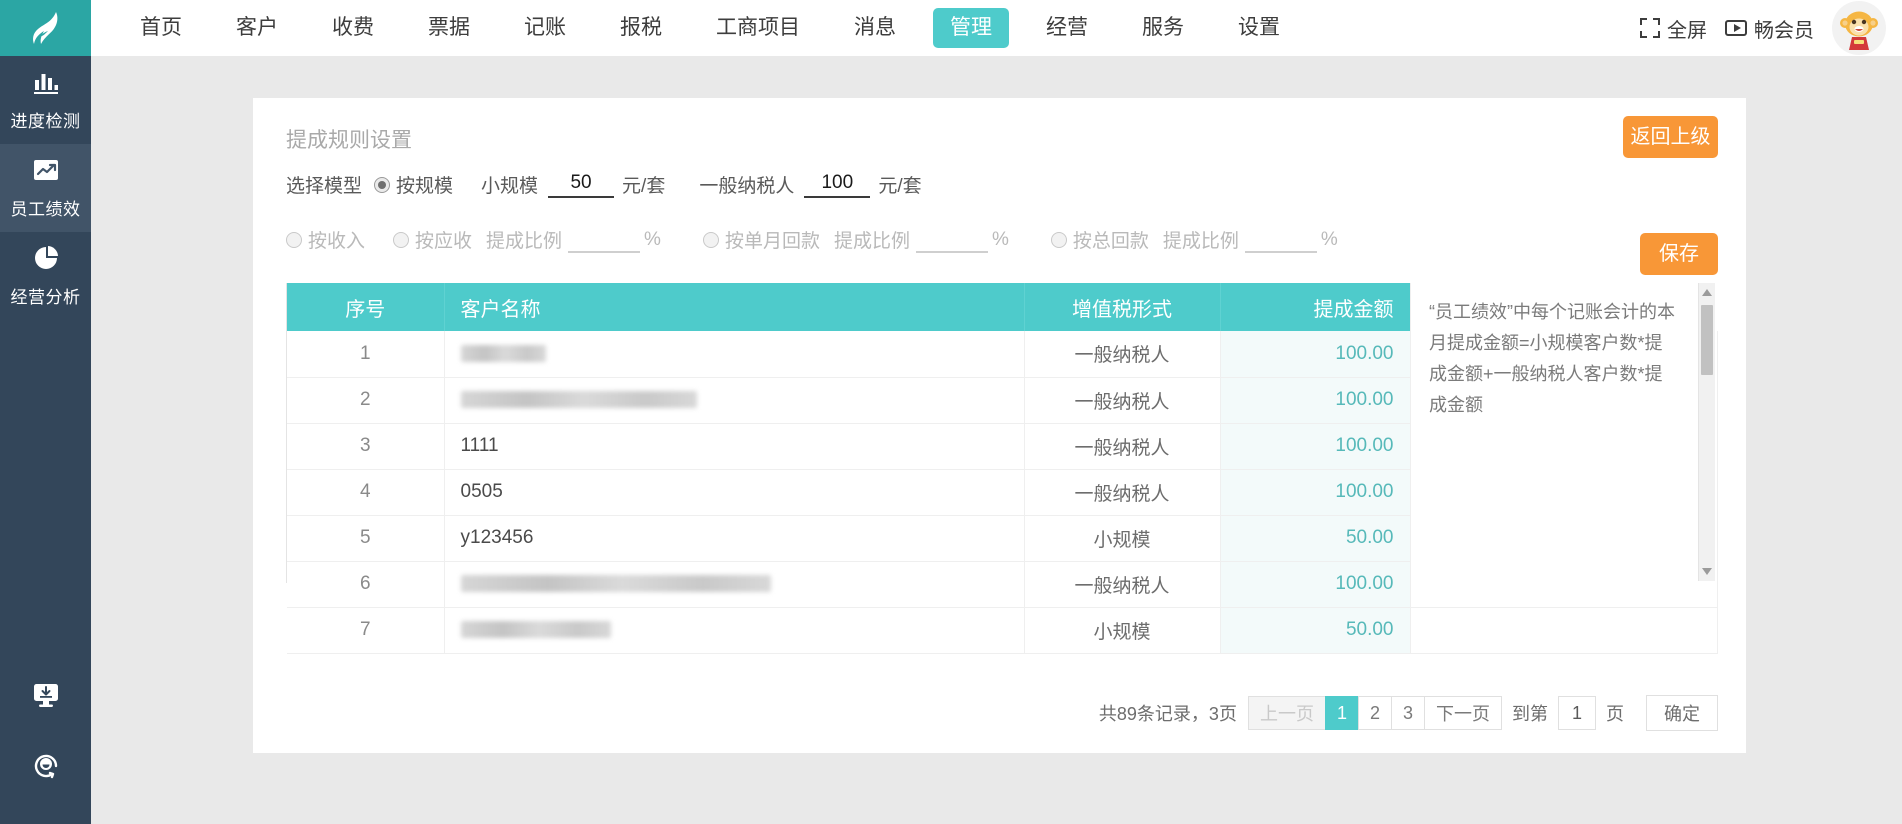 The width and height of the screenshot is (1902, 824). Describe the element at coordinates (581, 184) in the screenshot. I see `small-scale-input` at that location.